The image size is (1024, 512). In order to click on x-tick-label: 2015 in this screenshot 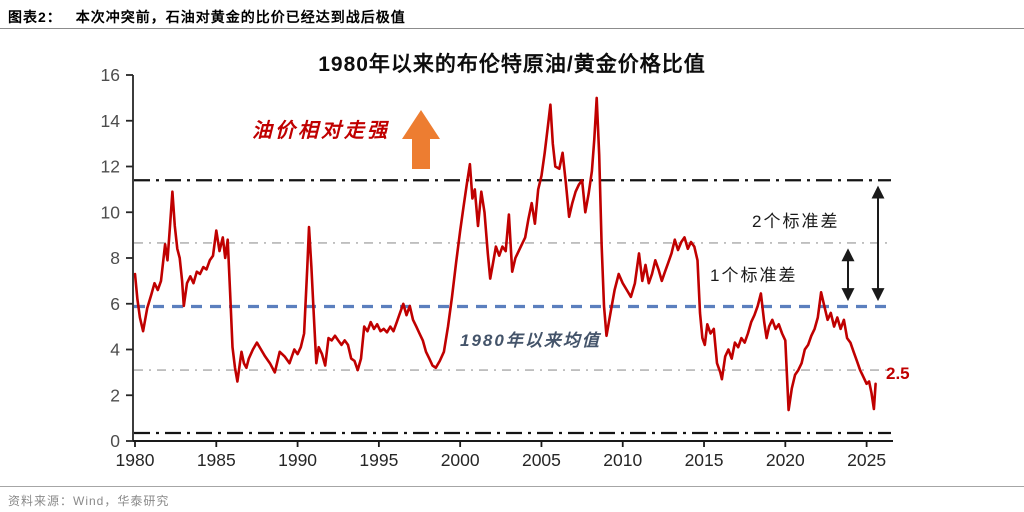, I will do `click(704, 460)`.